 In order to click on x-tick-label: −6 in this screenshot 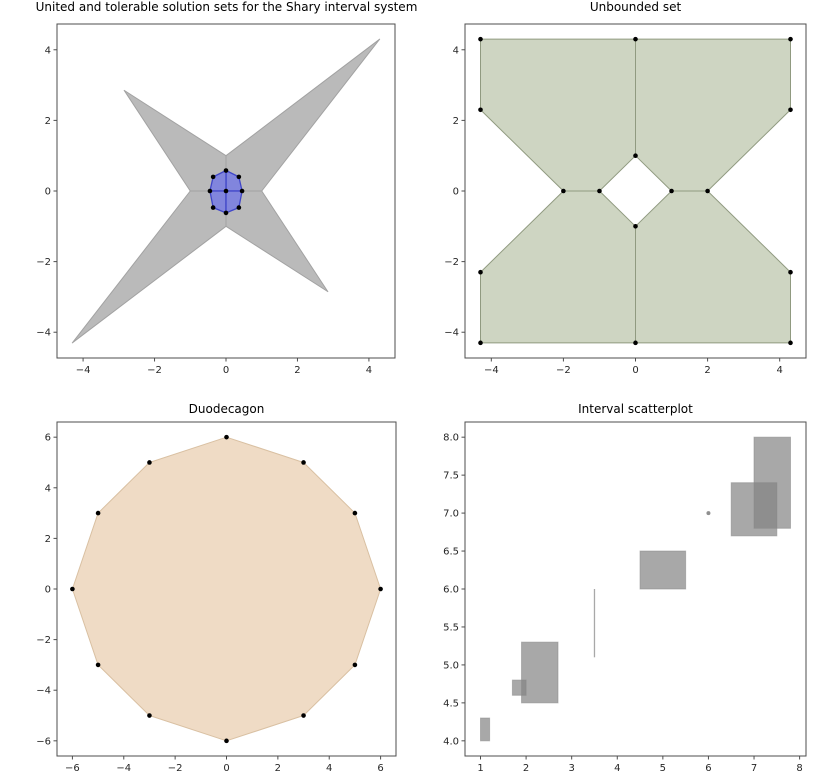, I will do `click(72, 768)`.